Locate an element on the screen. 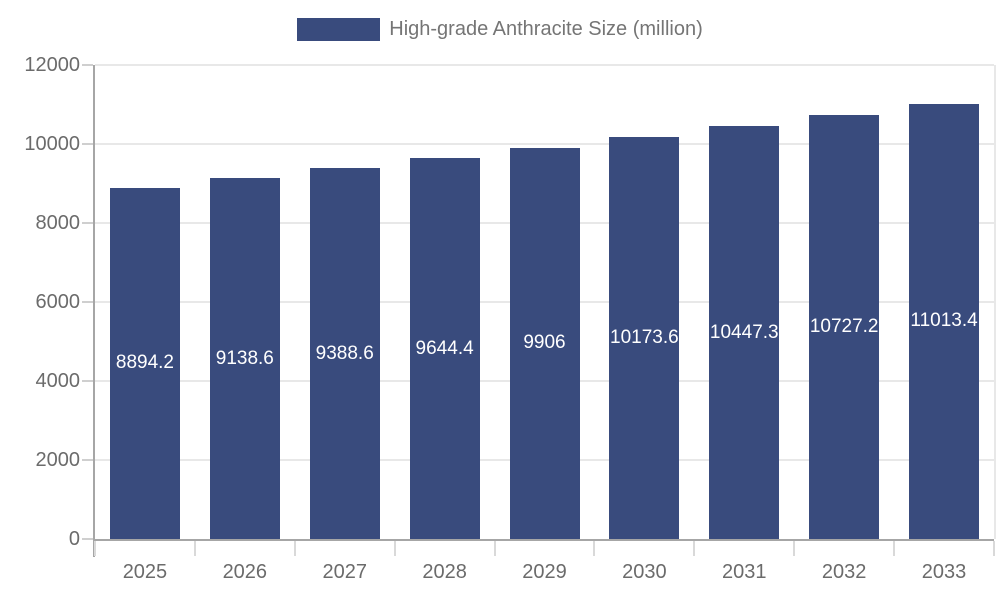 The width and height of the screenshot is (1000, 600). y-axis-tick-label: 0 is located at coordinates (74, 539).